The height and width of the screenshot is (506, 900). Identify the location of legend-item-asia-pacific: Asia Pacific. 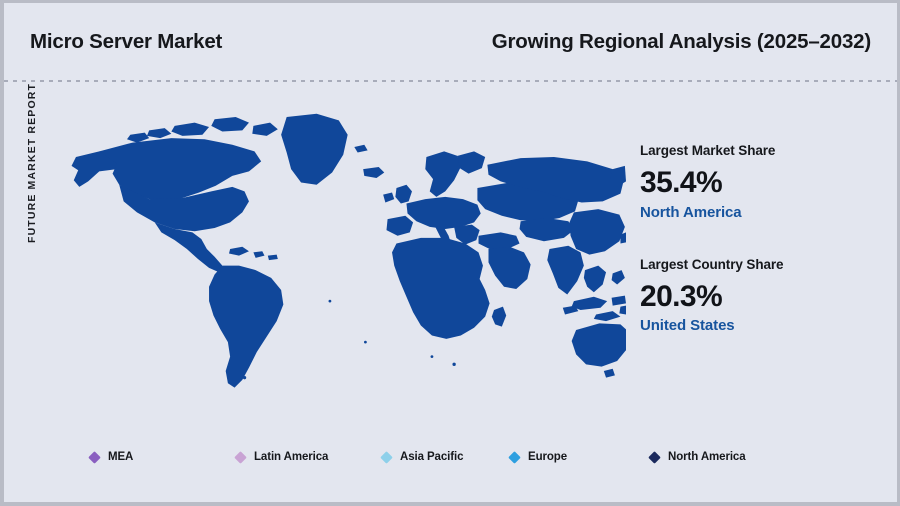
(422, 457).